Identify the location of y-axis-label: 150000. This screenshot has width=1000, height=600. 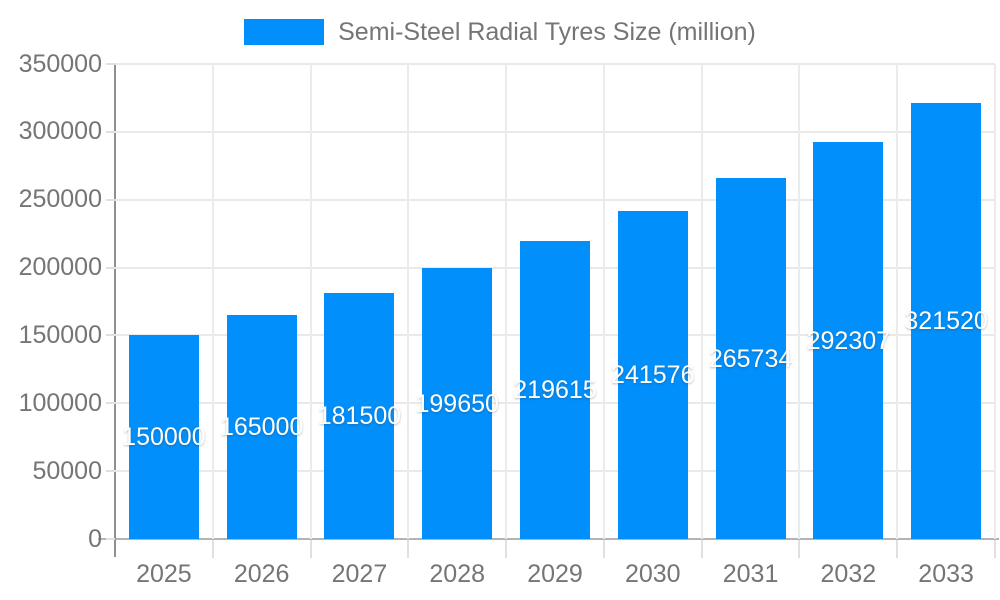
(60, 334).